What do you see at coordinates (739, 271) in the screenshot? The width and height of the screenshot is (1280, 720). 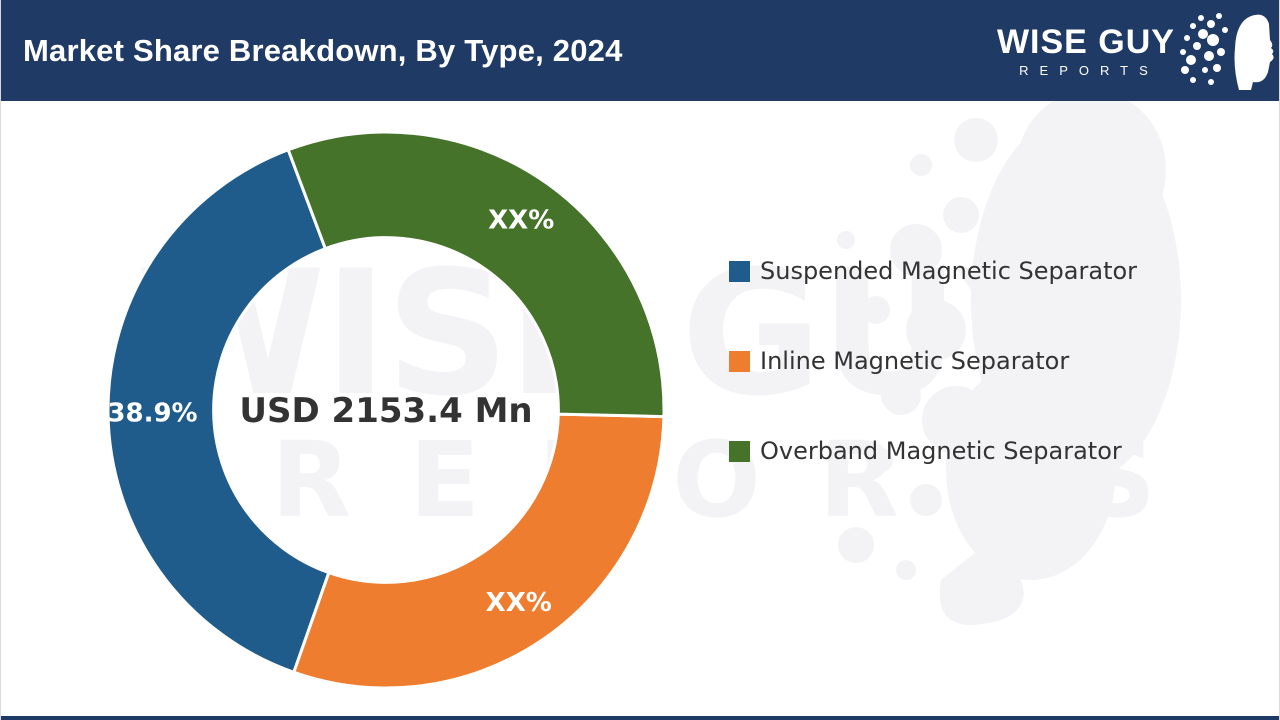 I see `legend-swatch-suspended` at bounding box center [739, 271].